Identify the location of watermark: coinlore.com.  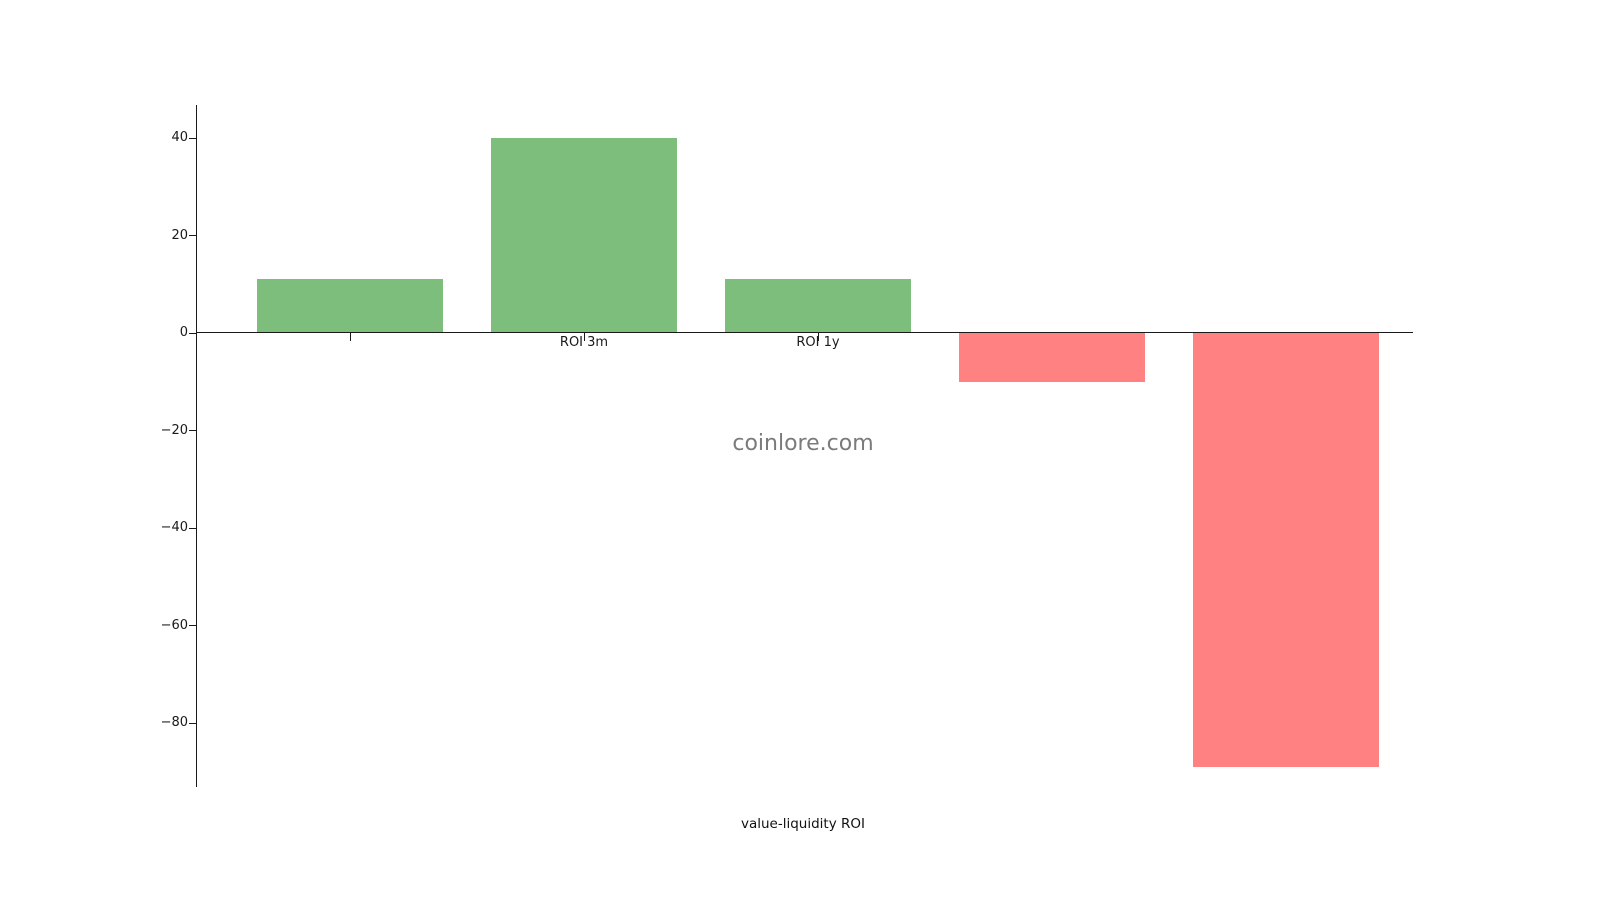
(803, 443).